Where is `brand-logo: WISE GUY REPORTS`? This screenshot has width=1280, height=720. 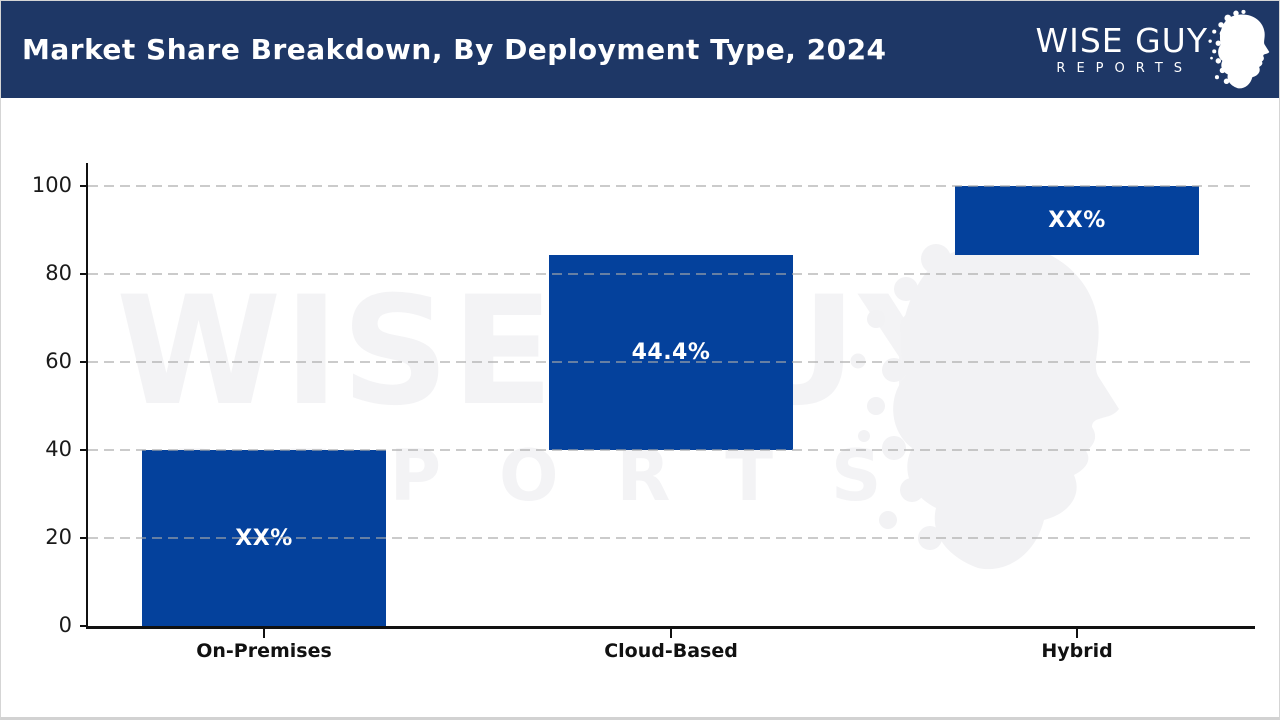 brand-logo: WISE GUY REPORTS is located at coordinates (1152, 50).